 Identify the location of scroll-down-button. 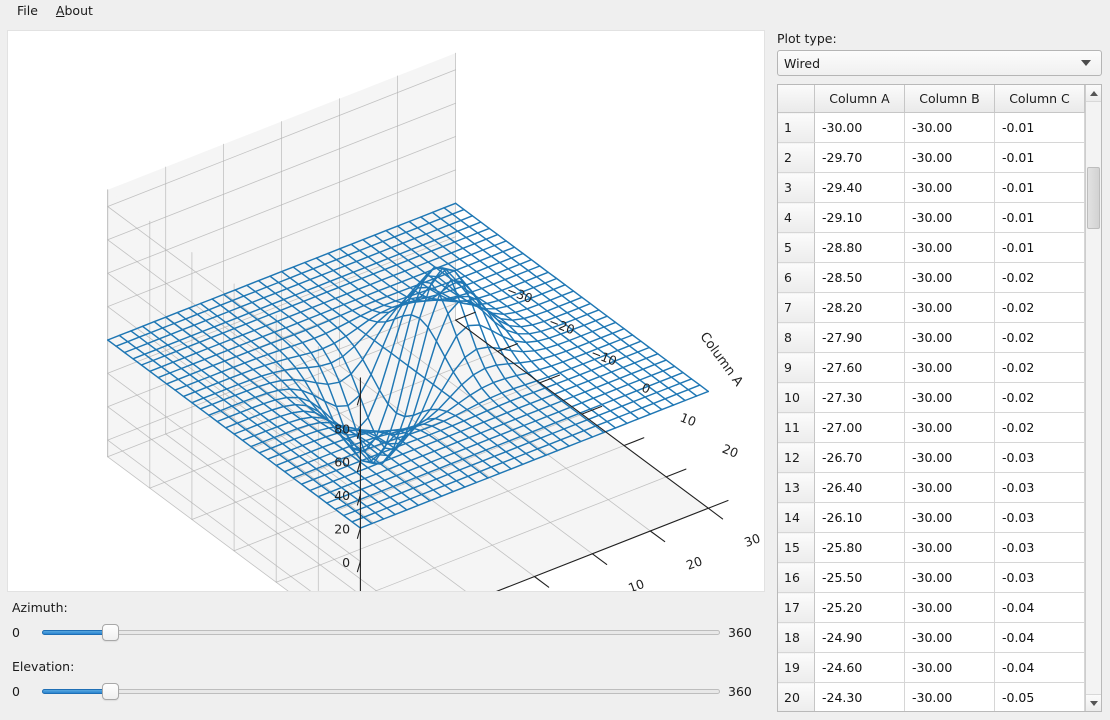
(1093, 702).